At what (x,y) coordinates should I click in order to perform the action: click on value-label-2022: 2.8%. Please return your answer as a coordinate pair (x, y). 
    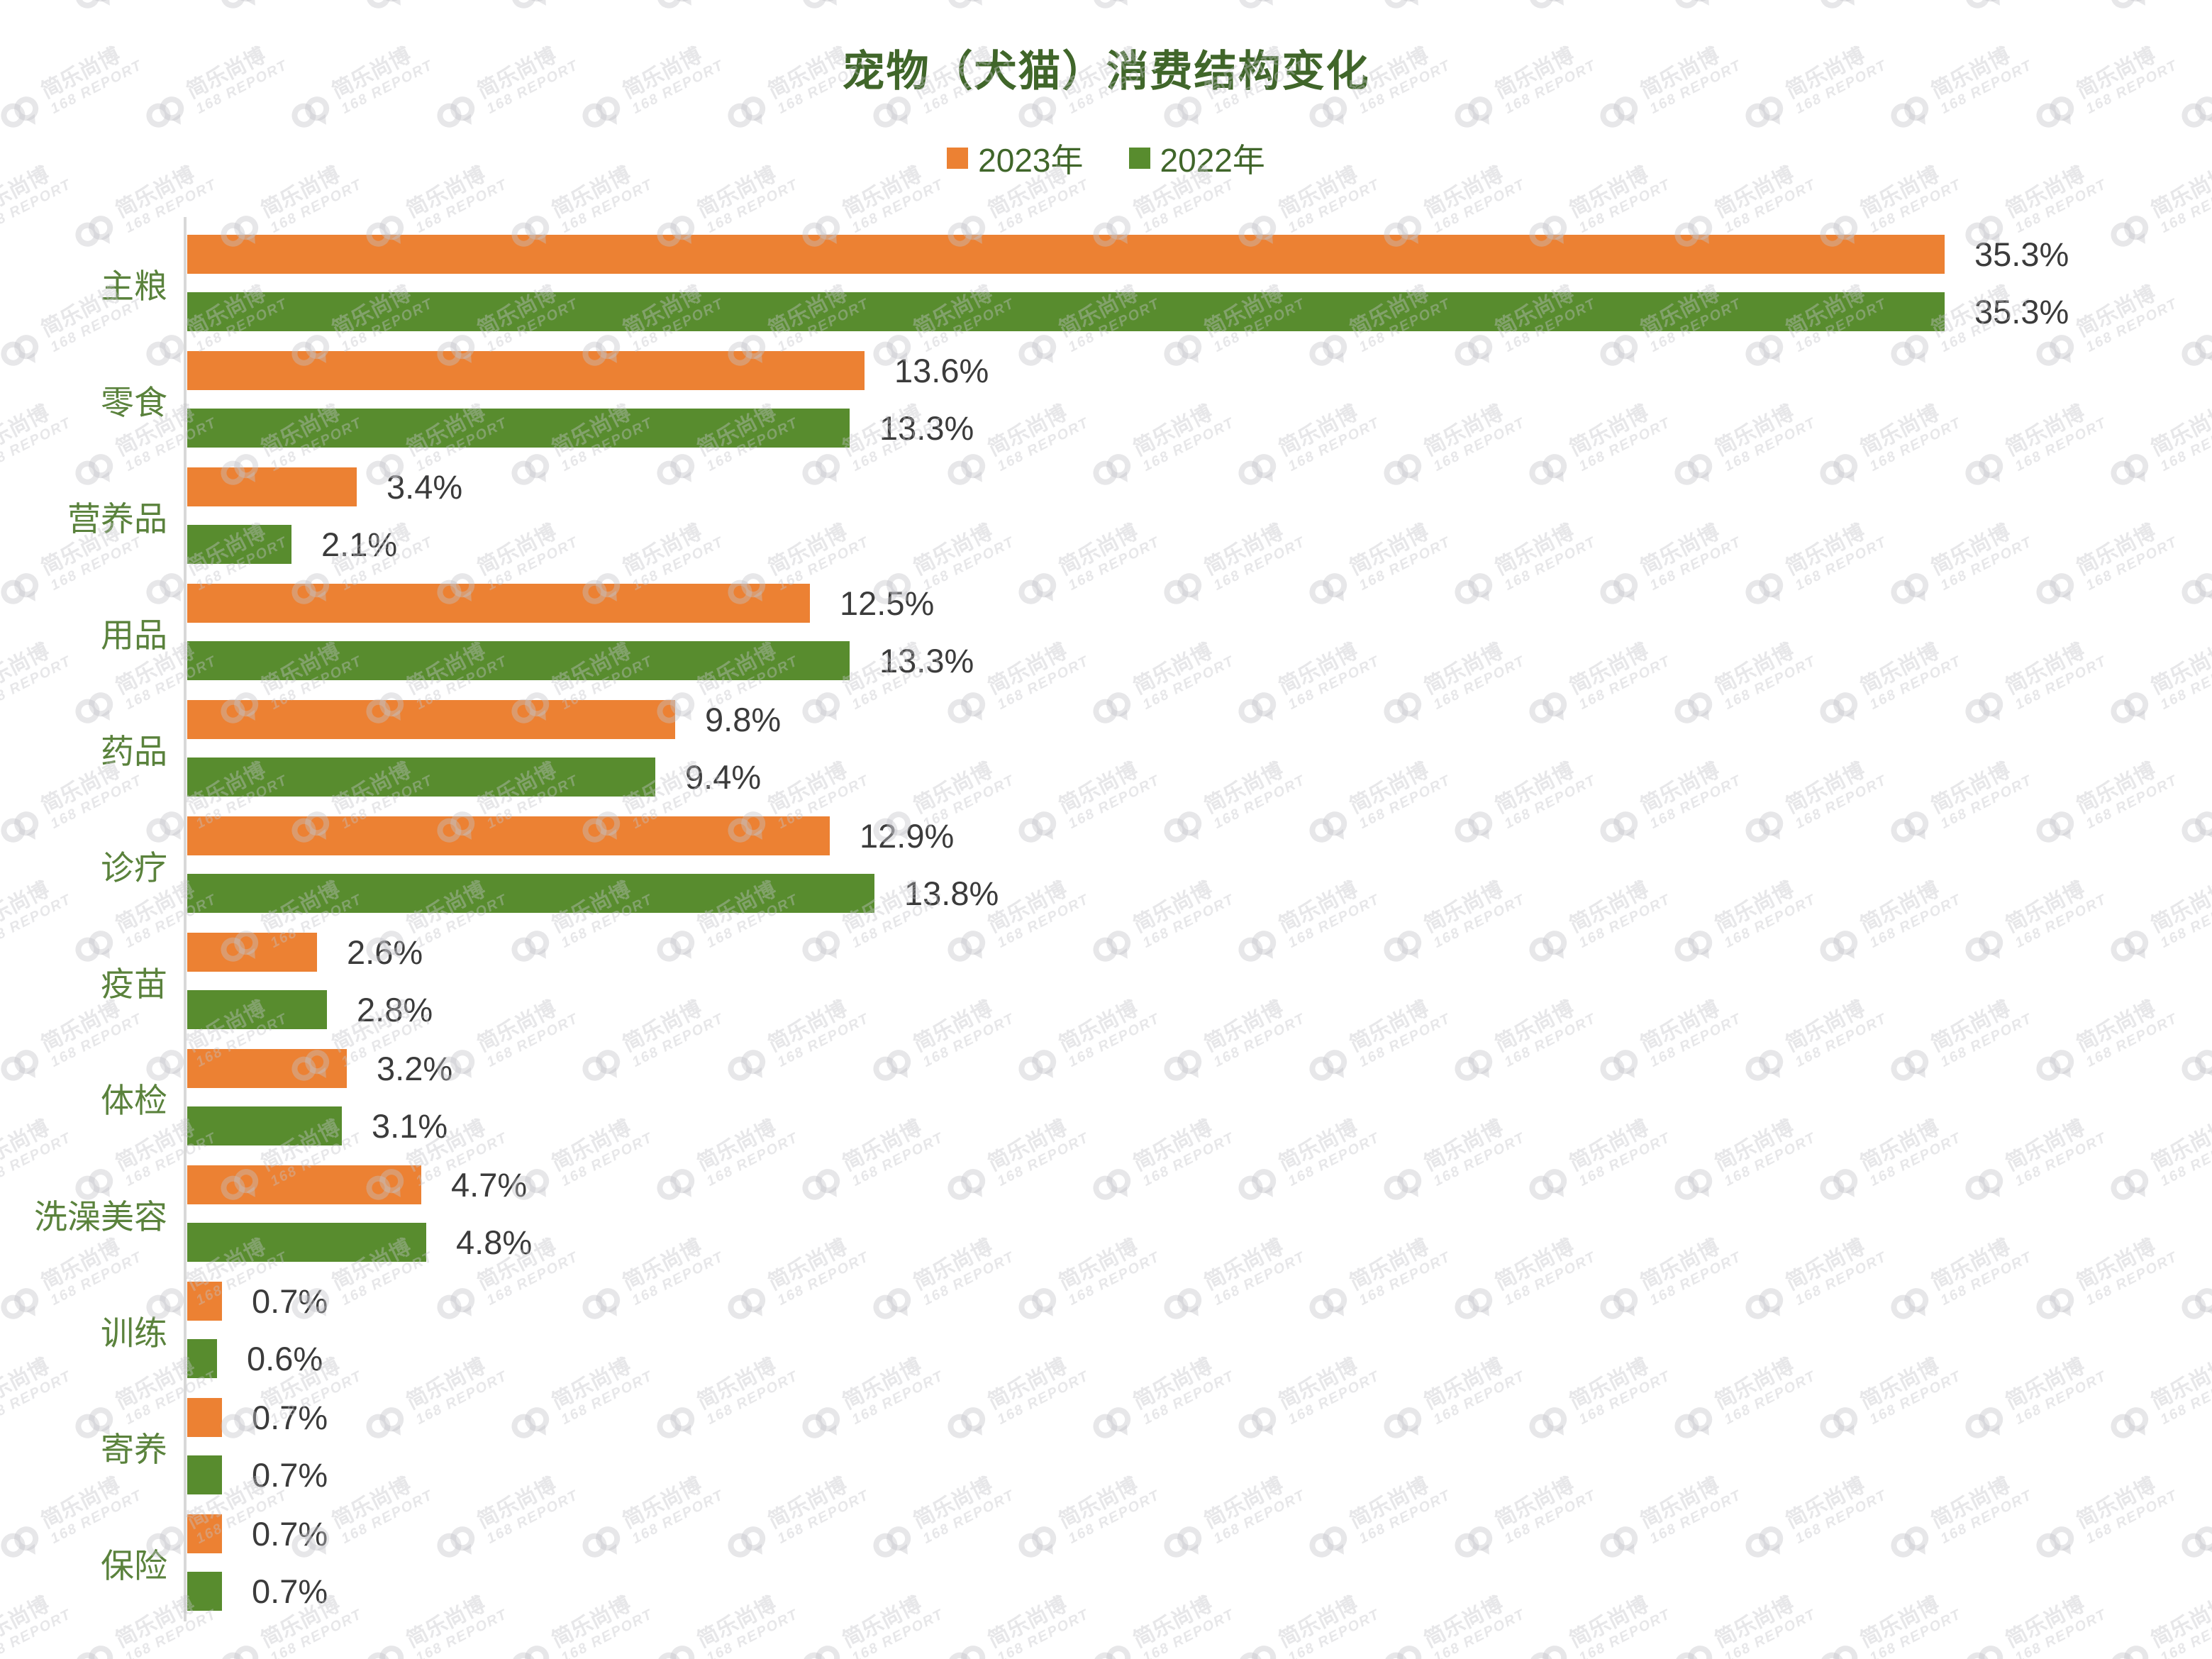
    Looking at the image, I should click on (395, 1009).